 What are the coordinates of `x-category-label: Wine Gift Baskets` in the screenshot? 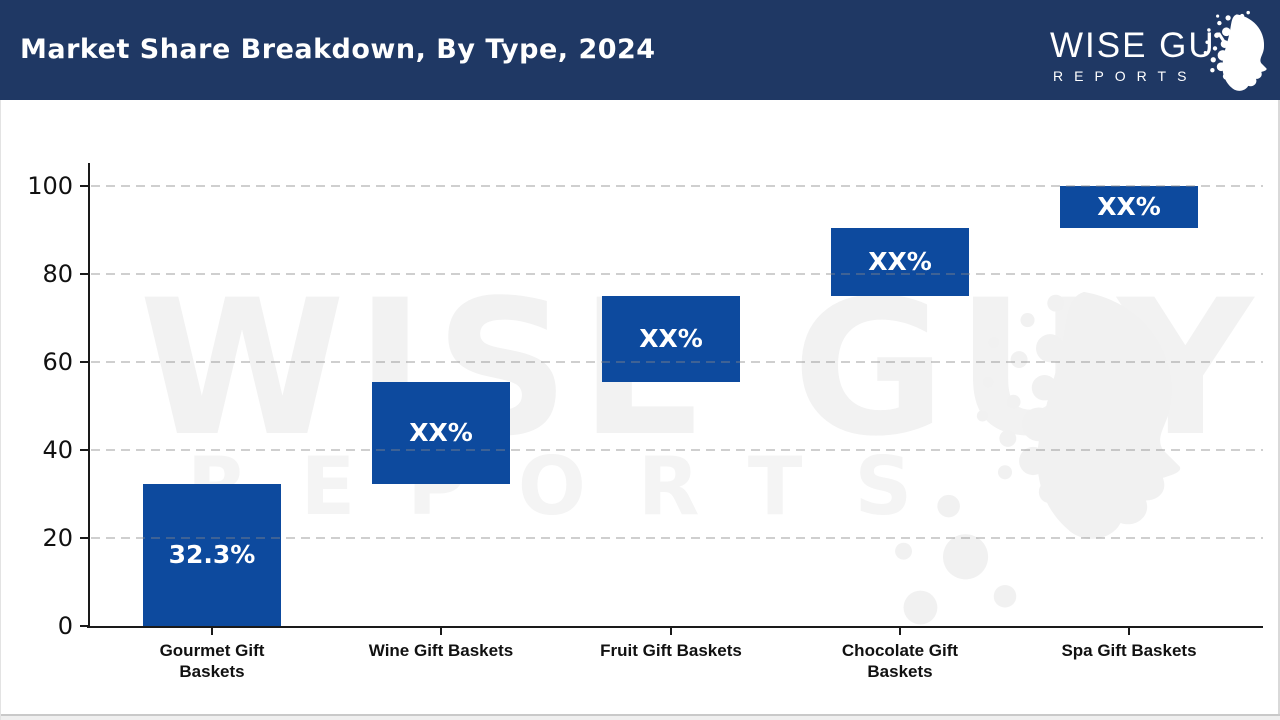 It's located at (441, 650).